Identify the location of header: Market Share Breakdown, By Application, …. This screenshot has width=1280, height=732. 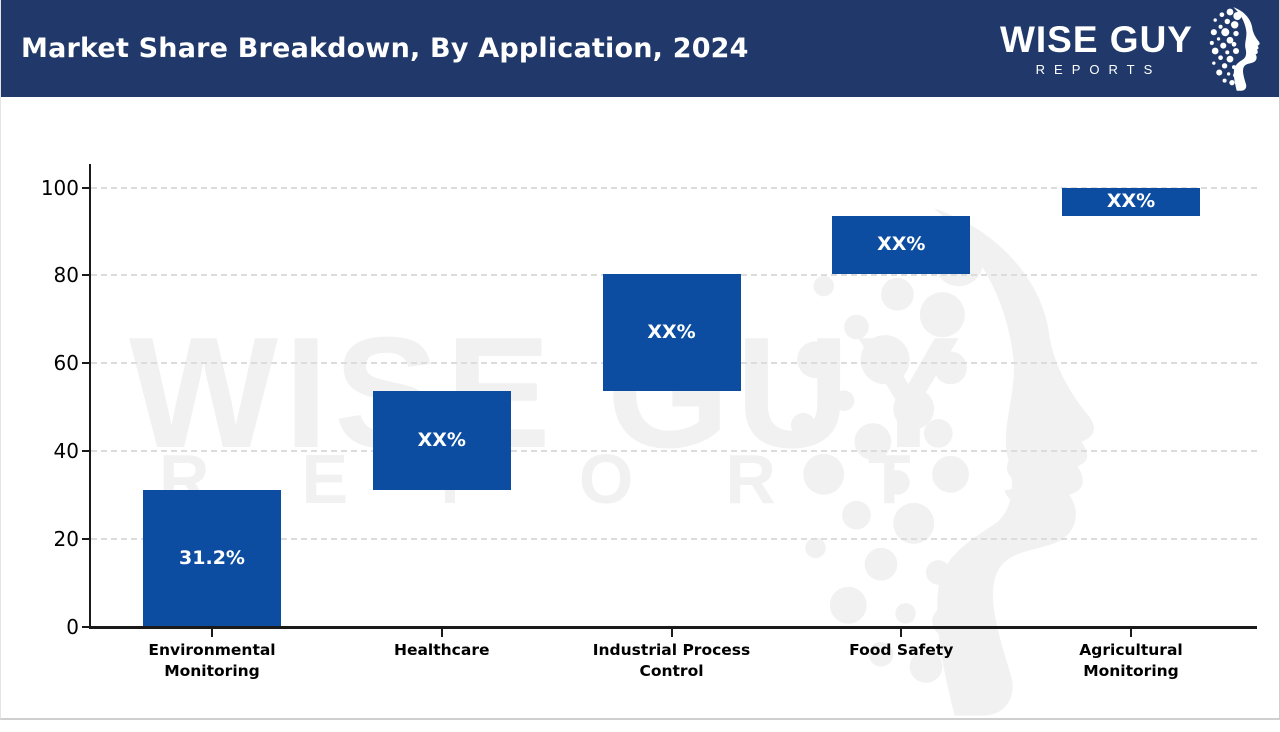
(640, 48).